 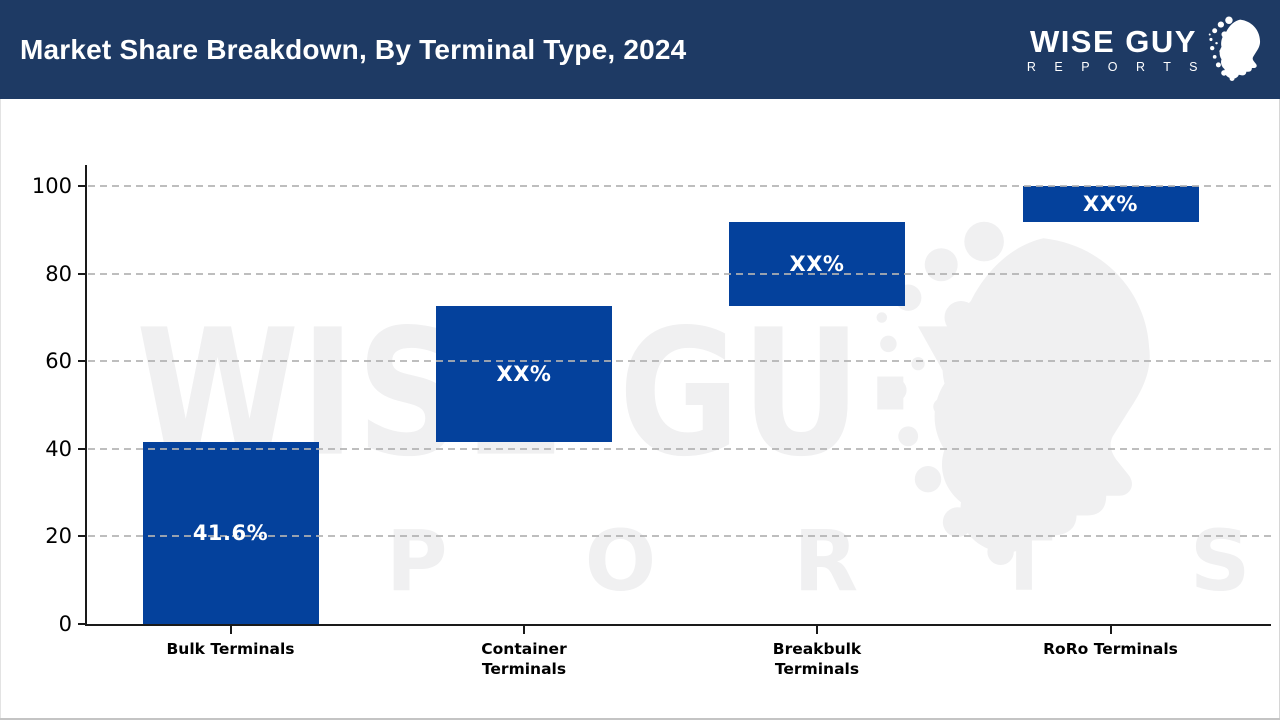 What do you see at coordinates (817, 630) in the screenshot?
I see `x-tick-mark-breakbulk-terminals` at bounding box center [817, 630].